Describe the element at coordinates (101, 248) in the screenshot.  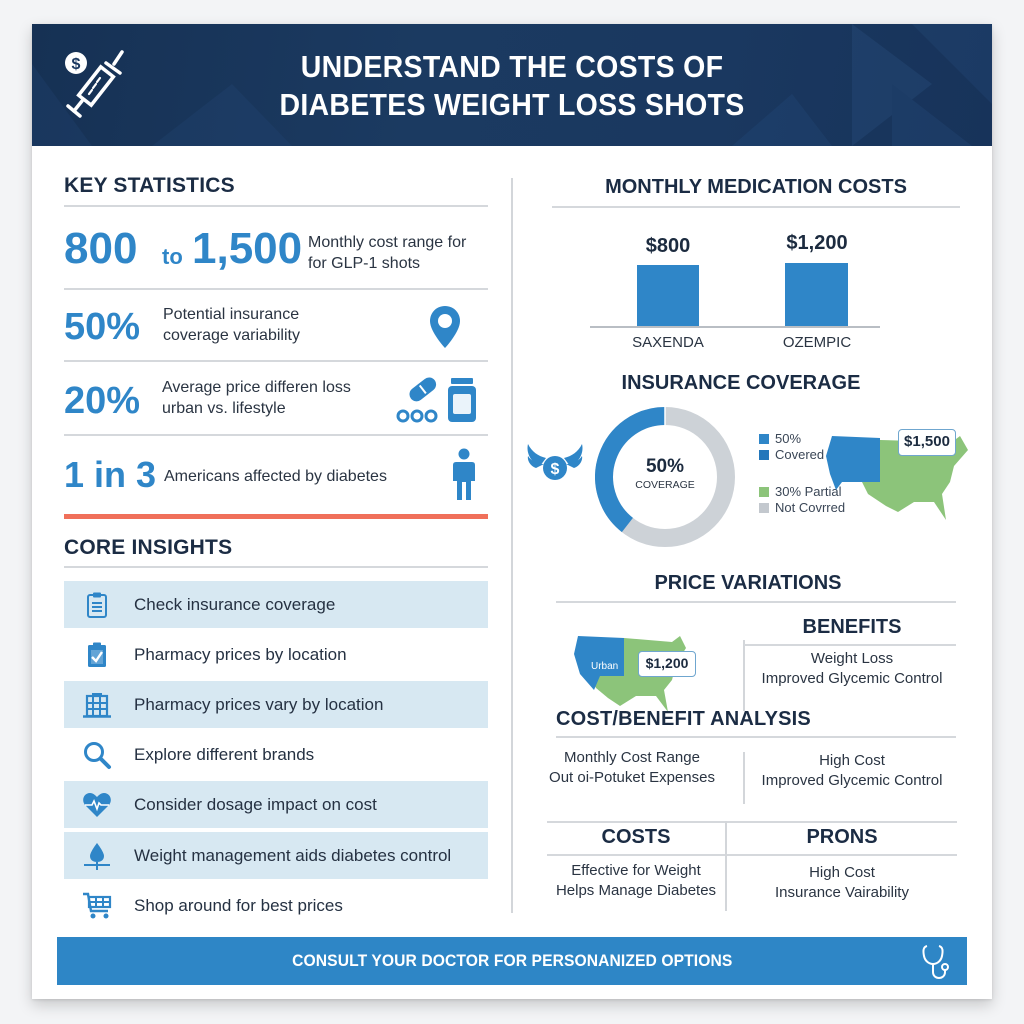
I see `stat-value-from: 800` at that location.